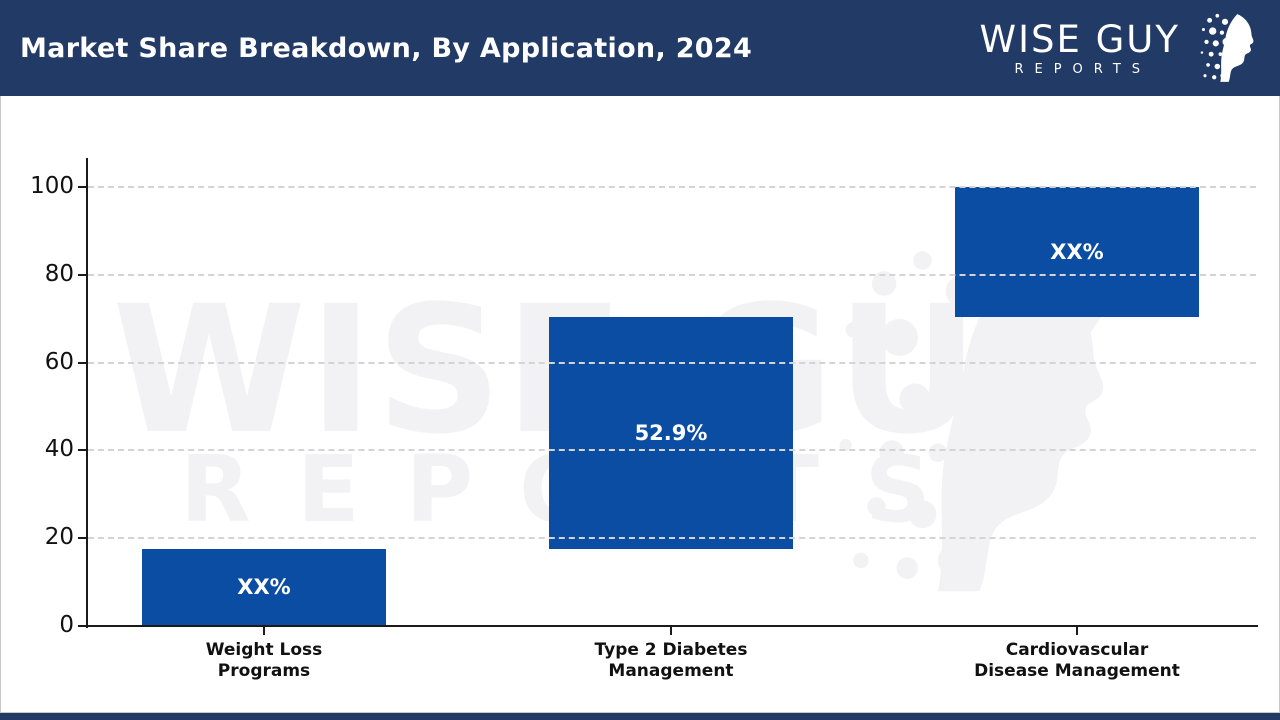 The height and width of the screenshot is (720, 1280). I want to click on y-tick-label: 100, so click(52, 186).